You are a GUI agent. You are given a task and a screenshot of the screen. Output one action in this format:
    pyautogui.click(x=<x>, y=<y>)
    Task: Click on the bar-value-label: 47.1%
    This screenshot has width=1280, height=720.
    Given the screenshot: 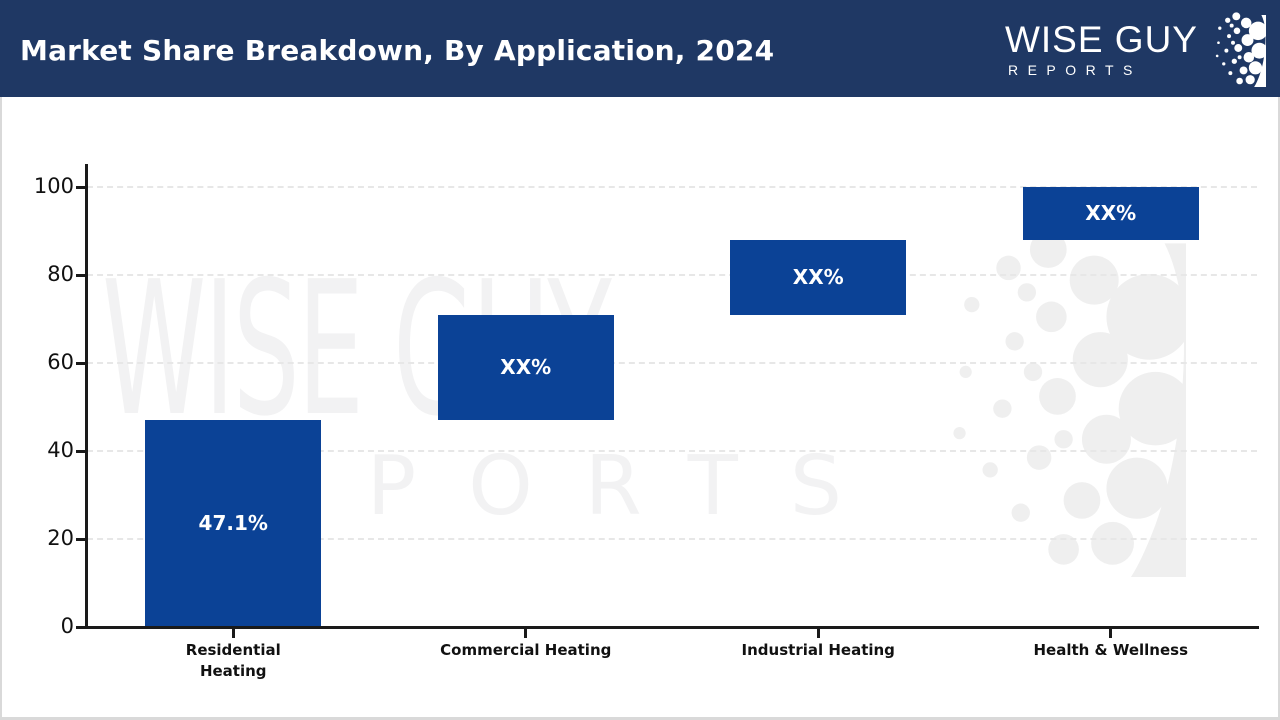 What is the action you would take?
    pyautogui.click(x=233, y=523)
    